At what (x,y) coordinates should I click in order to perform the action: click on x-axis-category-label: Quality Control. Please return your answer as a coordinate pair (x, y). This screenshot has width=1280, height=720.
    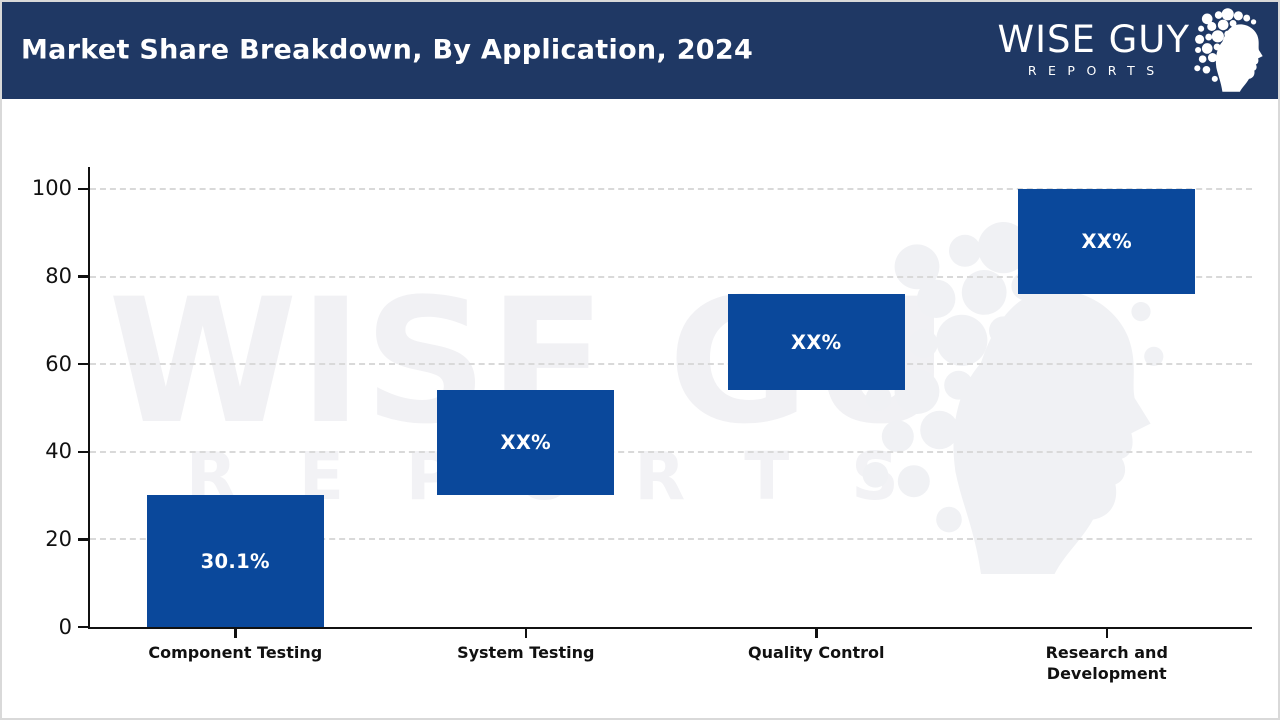
    Looking at the image, I should click on (816, 652).